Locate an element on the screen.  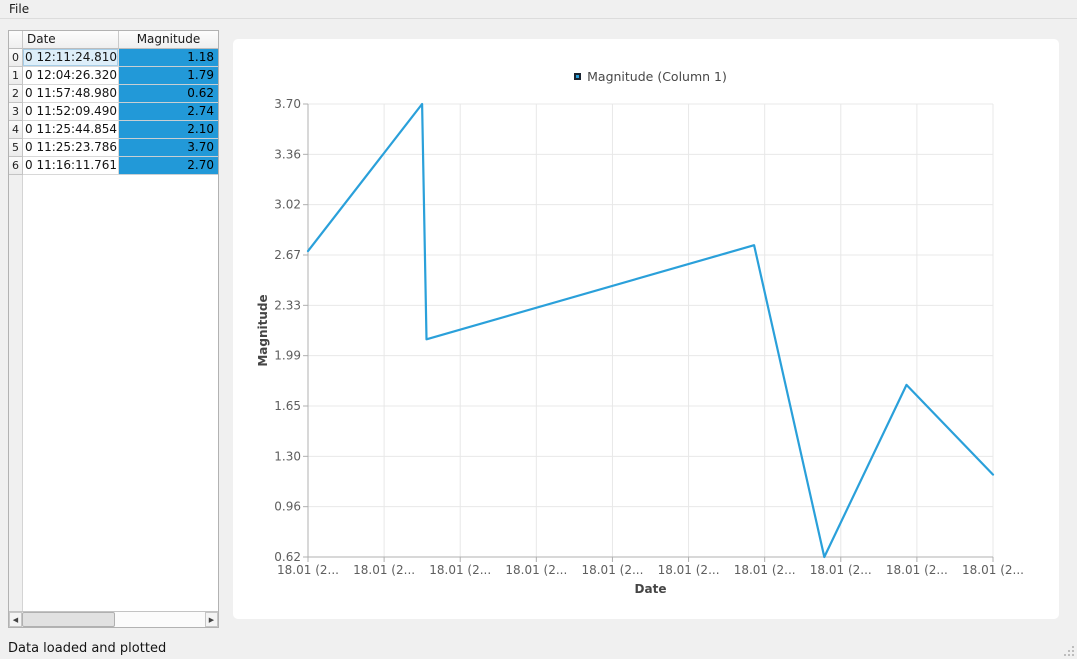
scrollbar-thumb is located at coordinates (68, 619).